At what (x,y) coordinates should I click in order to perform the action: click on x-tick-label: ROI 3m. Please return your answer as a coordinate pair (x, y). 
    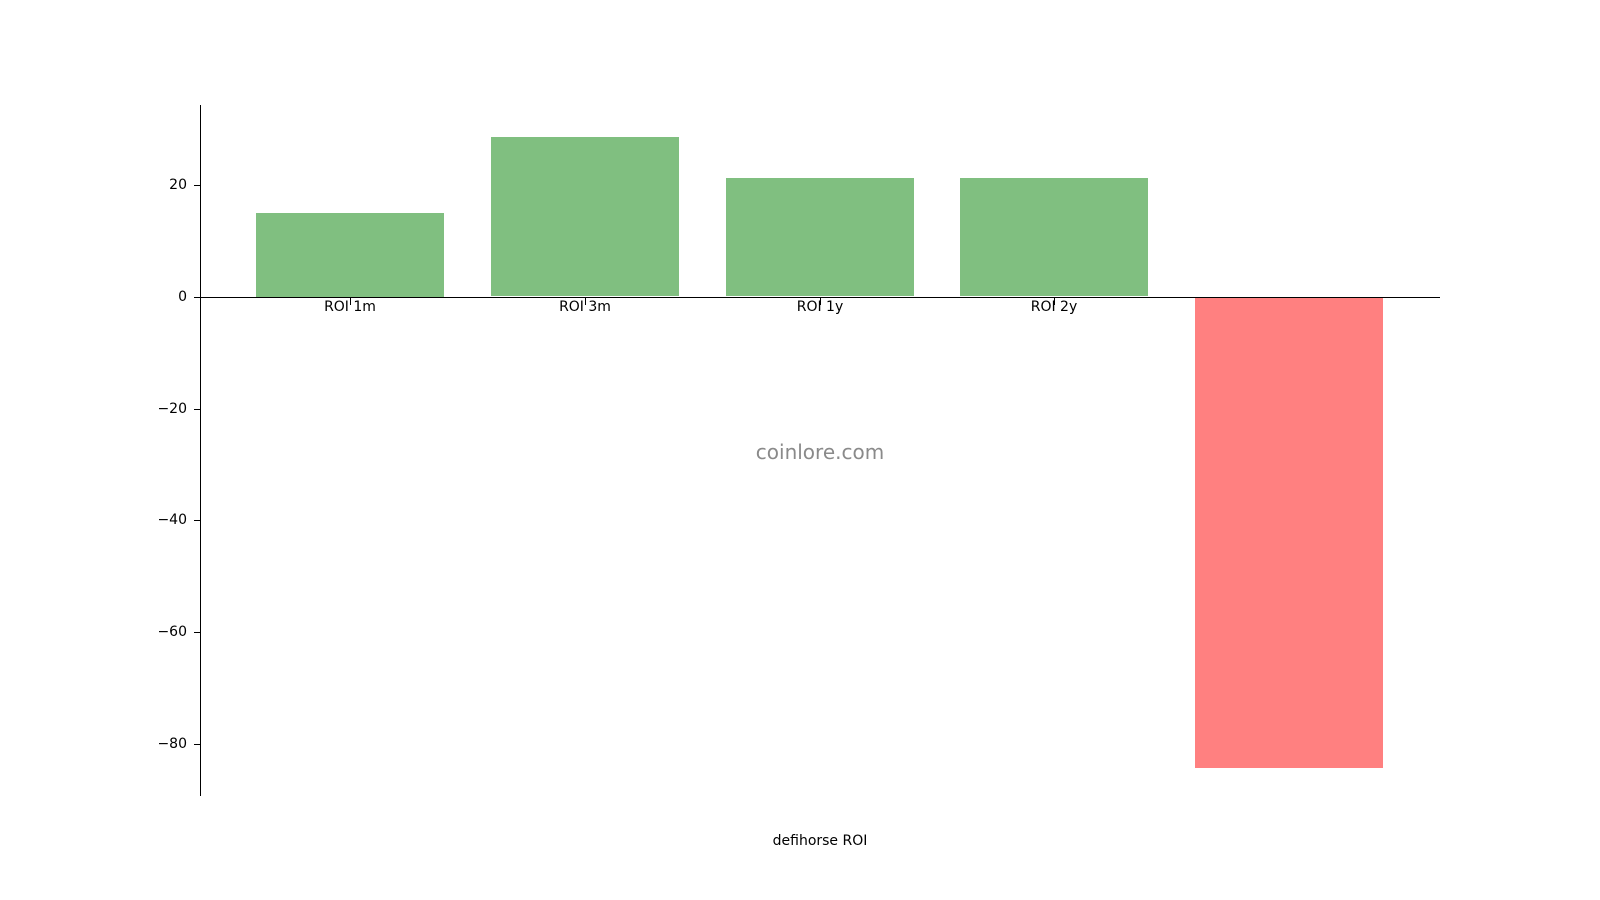
    Looking at the image, I should click on (585, 307).